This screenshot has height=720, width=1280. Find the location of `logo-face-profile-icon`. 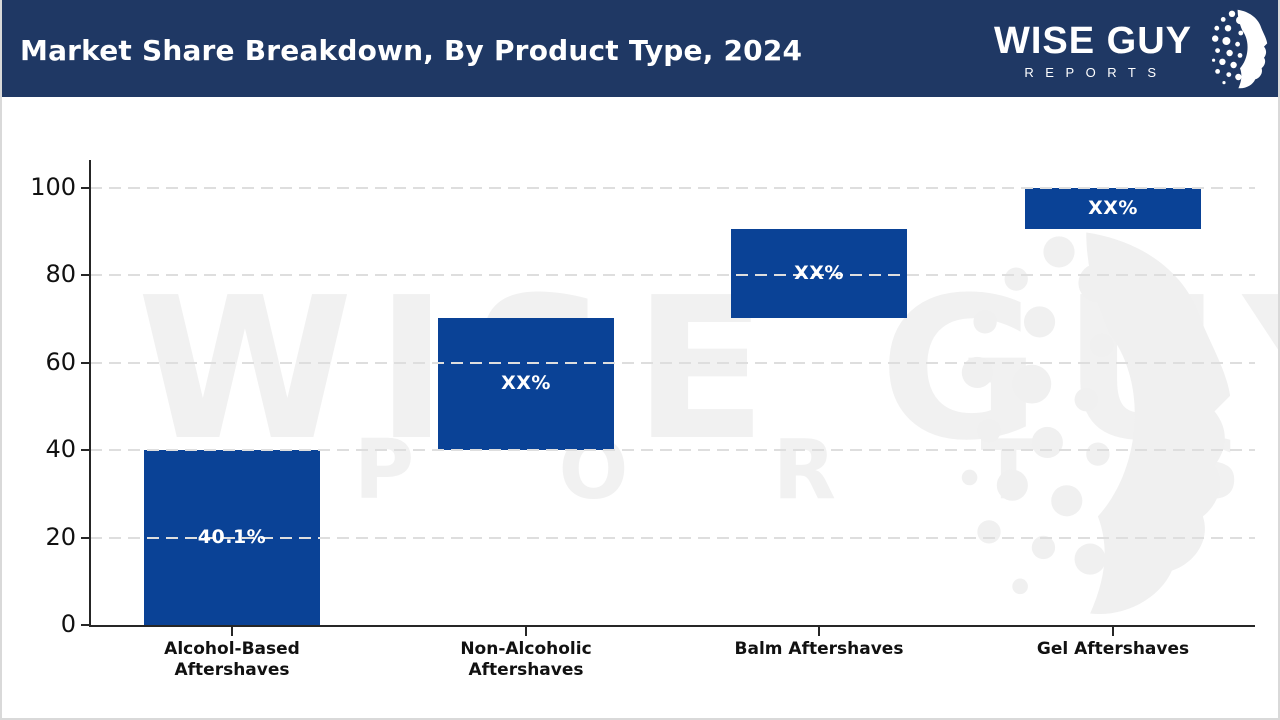

logo-face-profile-icon is located at coordinates (1240, 49).